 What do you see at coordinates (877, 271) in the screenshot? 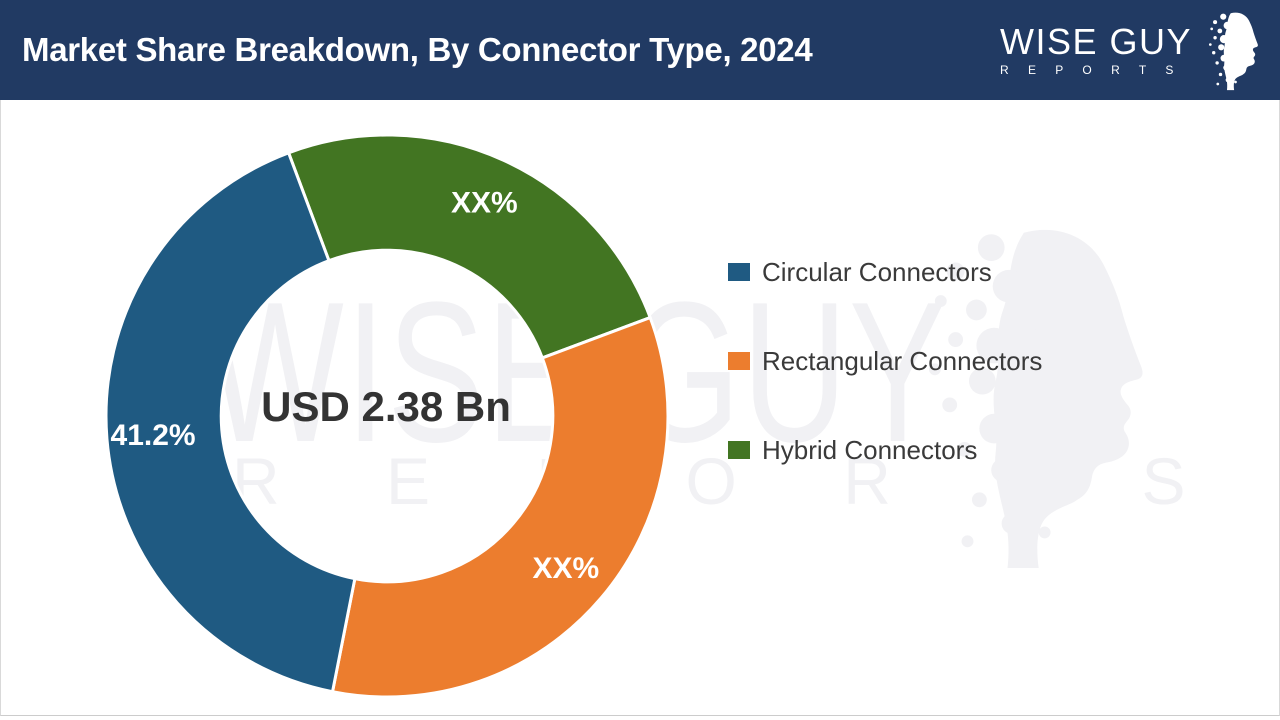
I see `legend-label: Circular Connectors` at bounding box center [877, 271].